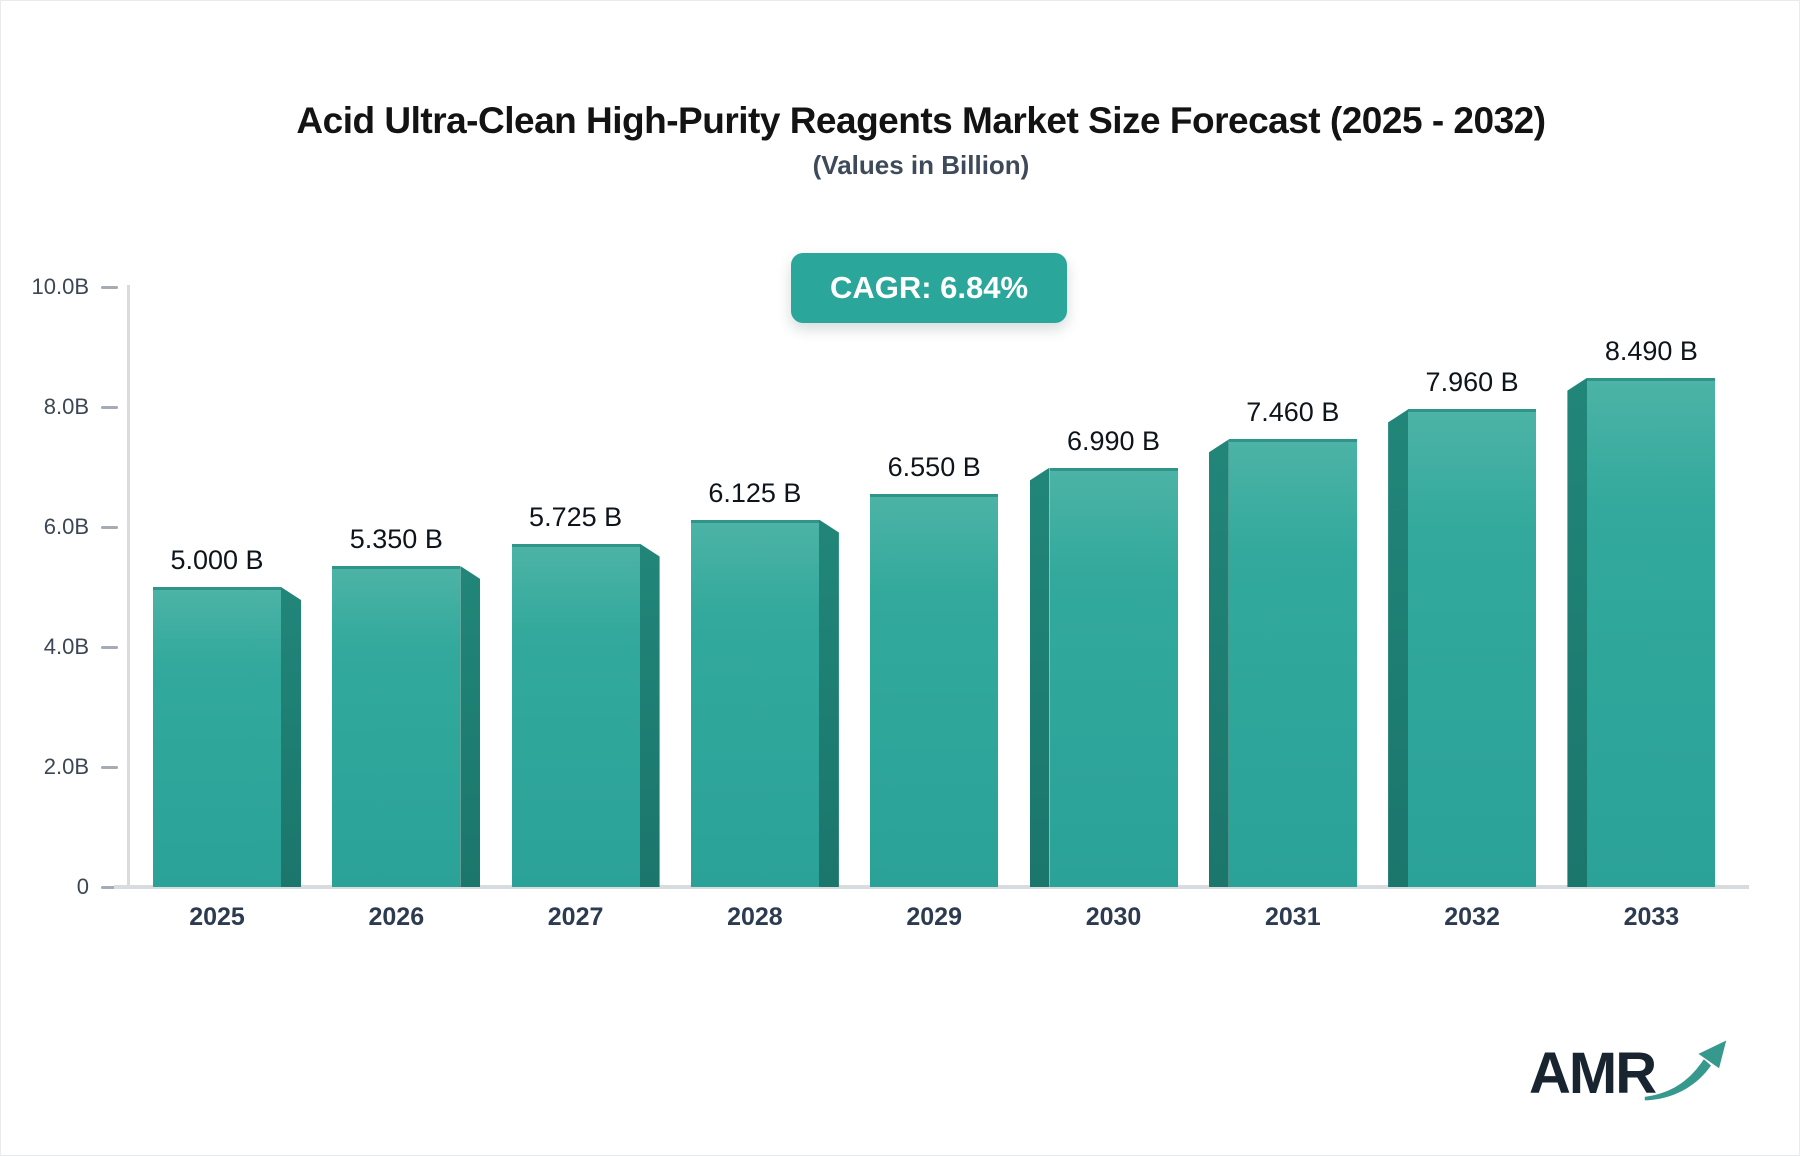 The height and width of the screenshot is (1156, 1800). I want to click on amr-logo: AMR, so click(1629, 1073).